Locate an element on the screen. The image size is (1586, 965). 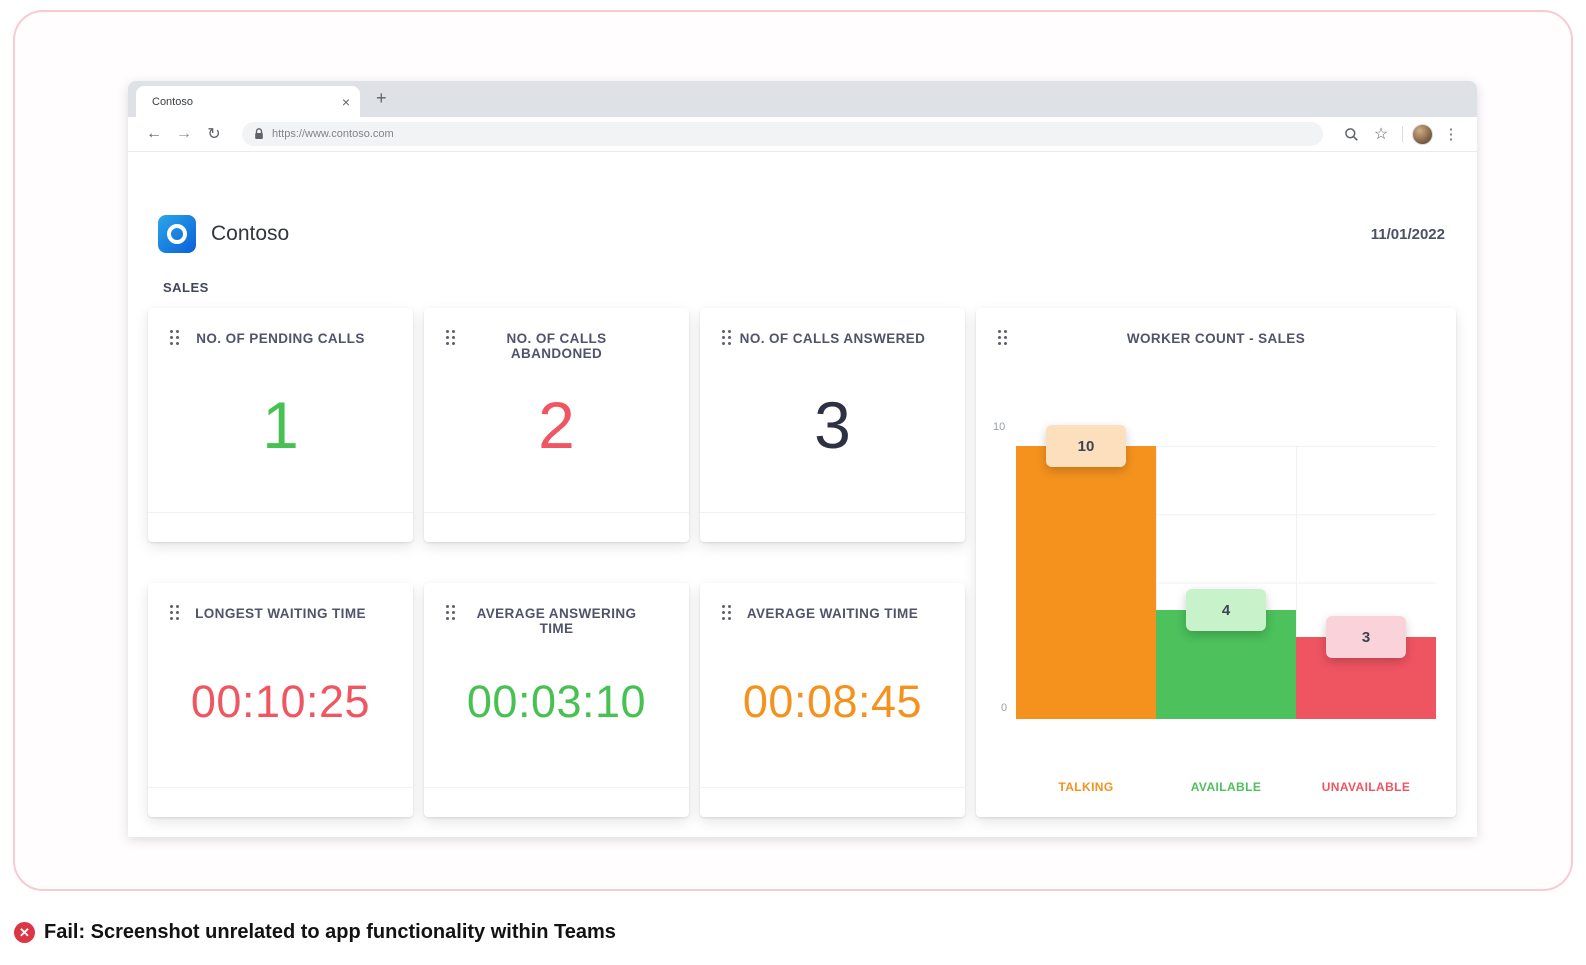
toolbar-divider is located at coordinates (1402, 134).